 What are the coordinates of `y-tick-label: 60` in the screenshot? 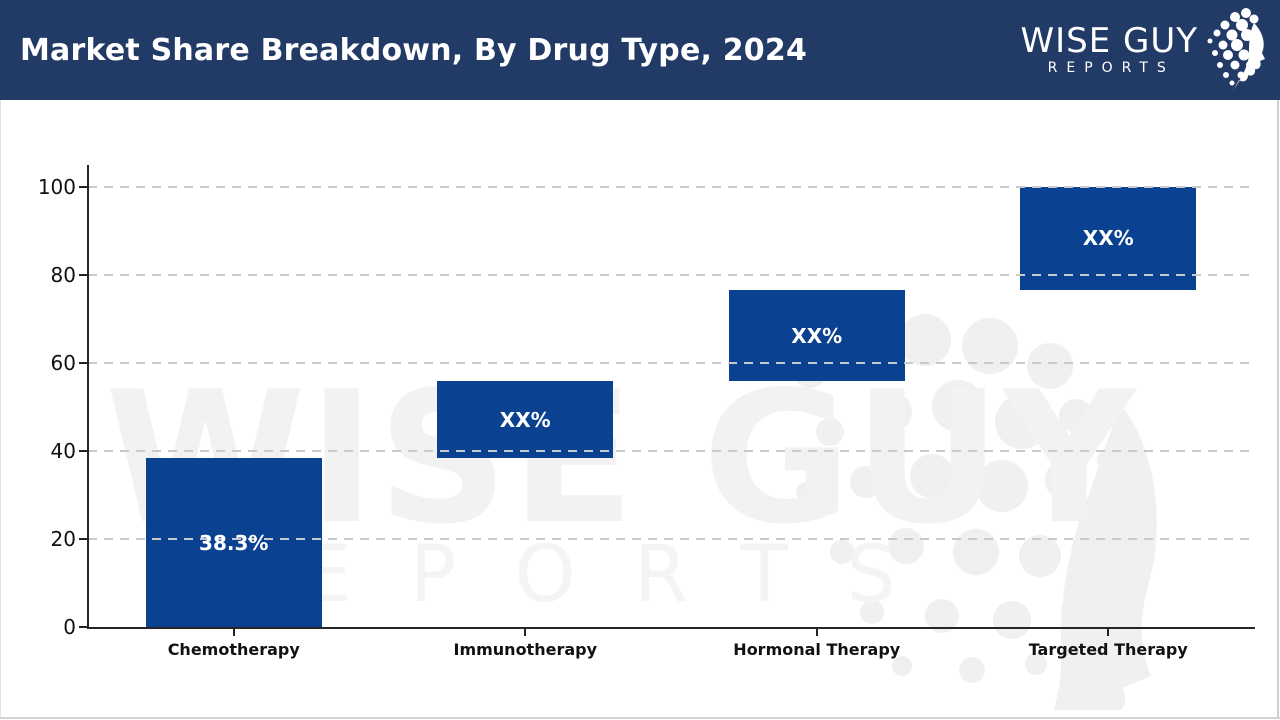 It's located at (63, 363).